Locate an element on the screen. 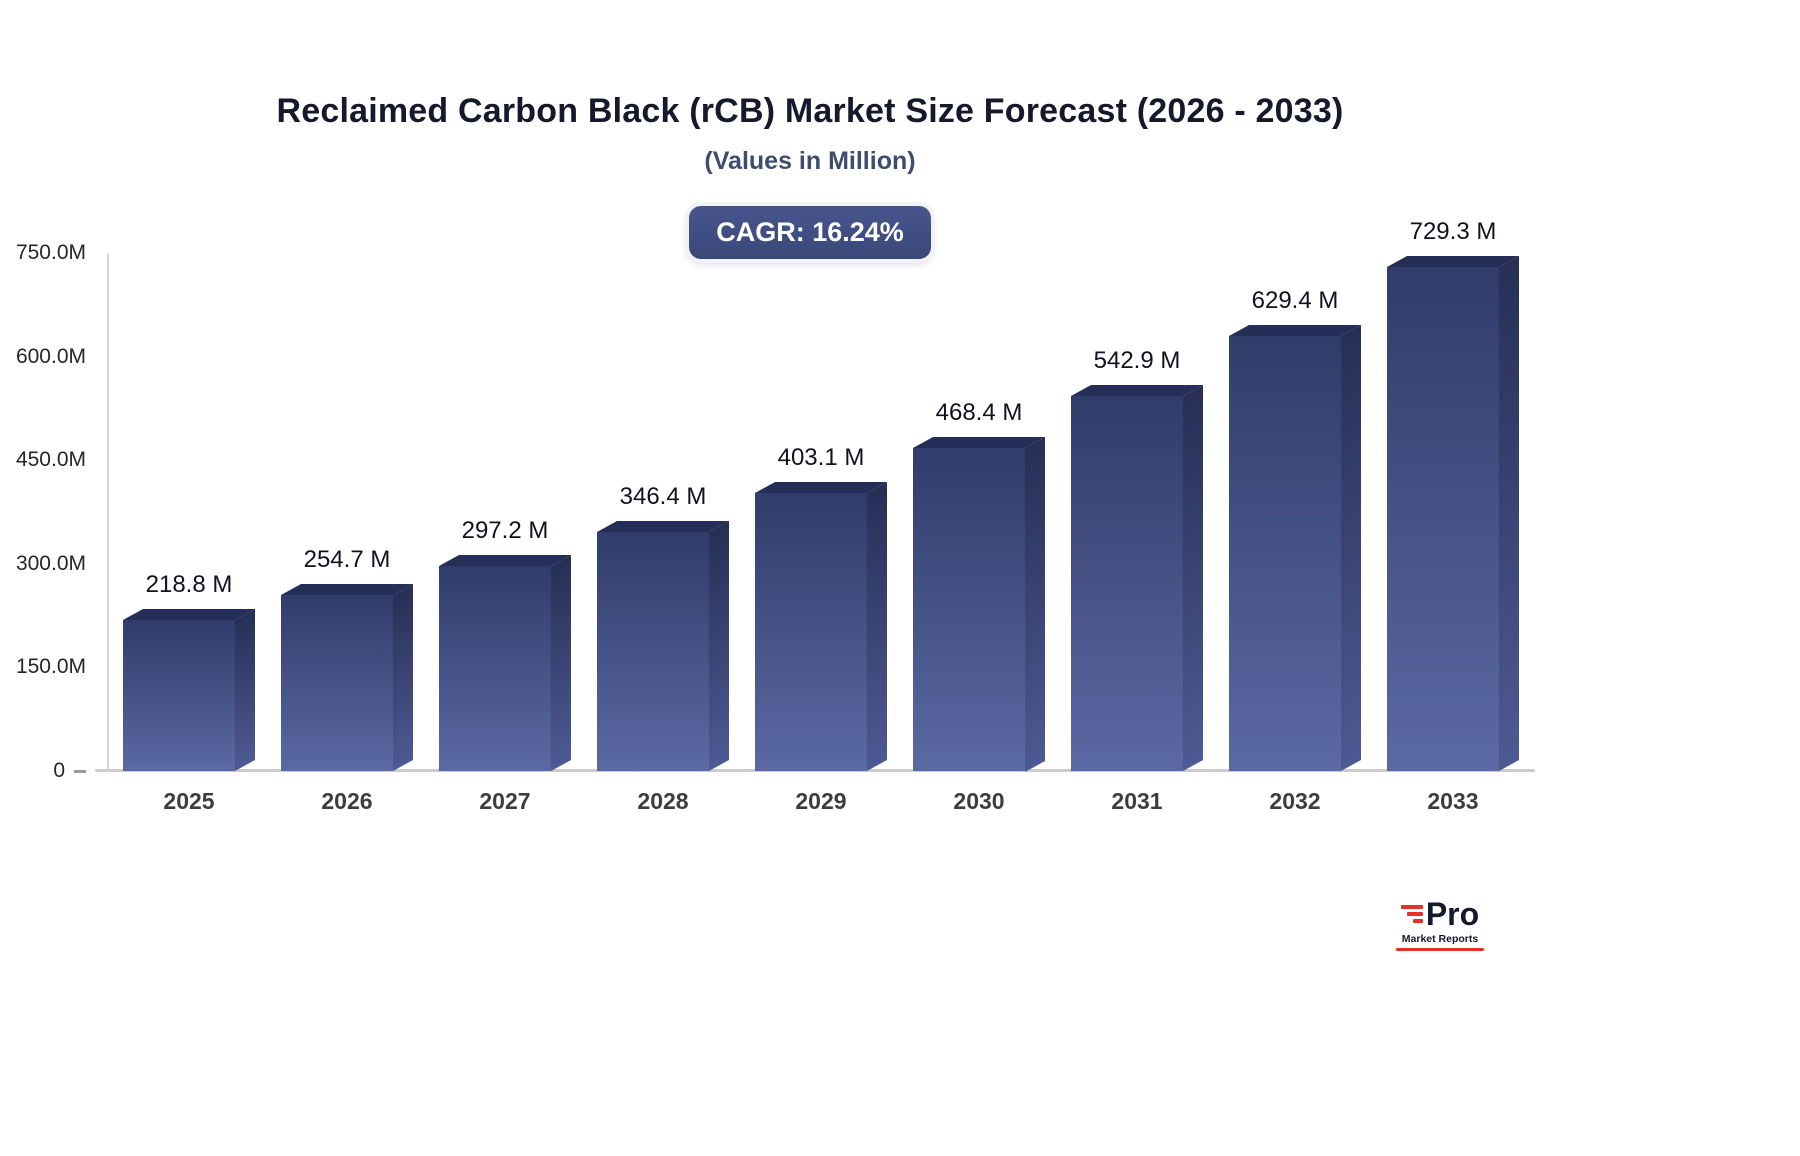  bar-2025 is located at coordinates (188, 689).